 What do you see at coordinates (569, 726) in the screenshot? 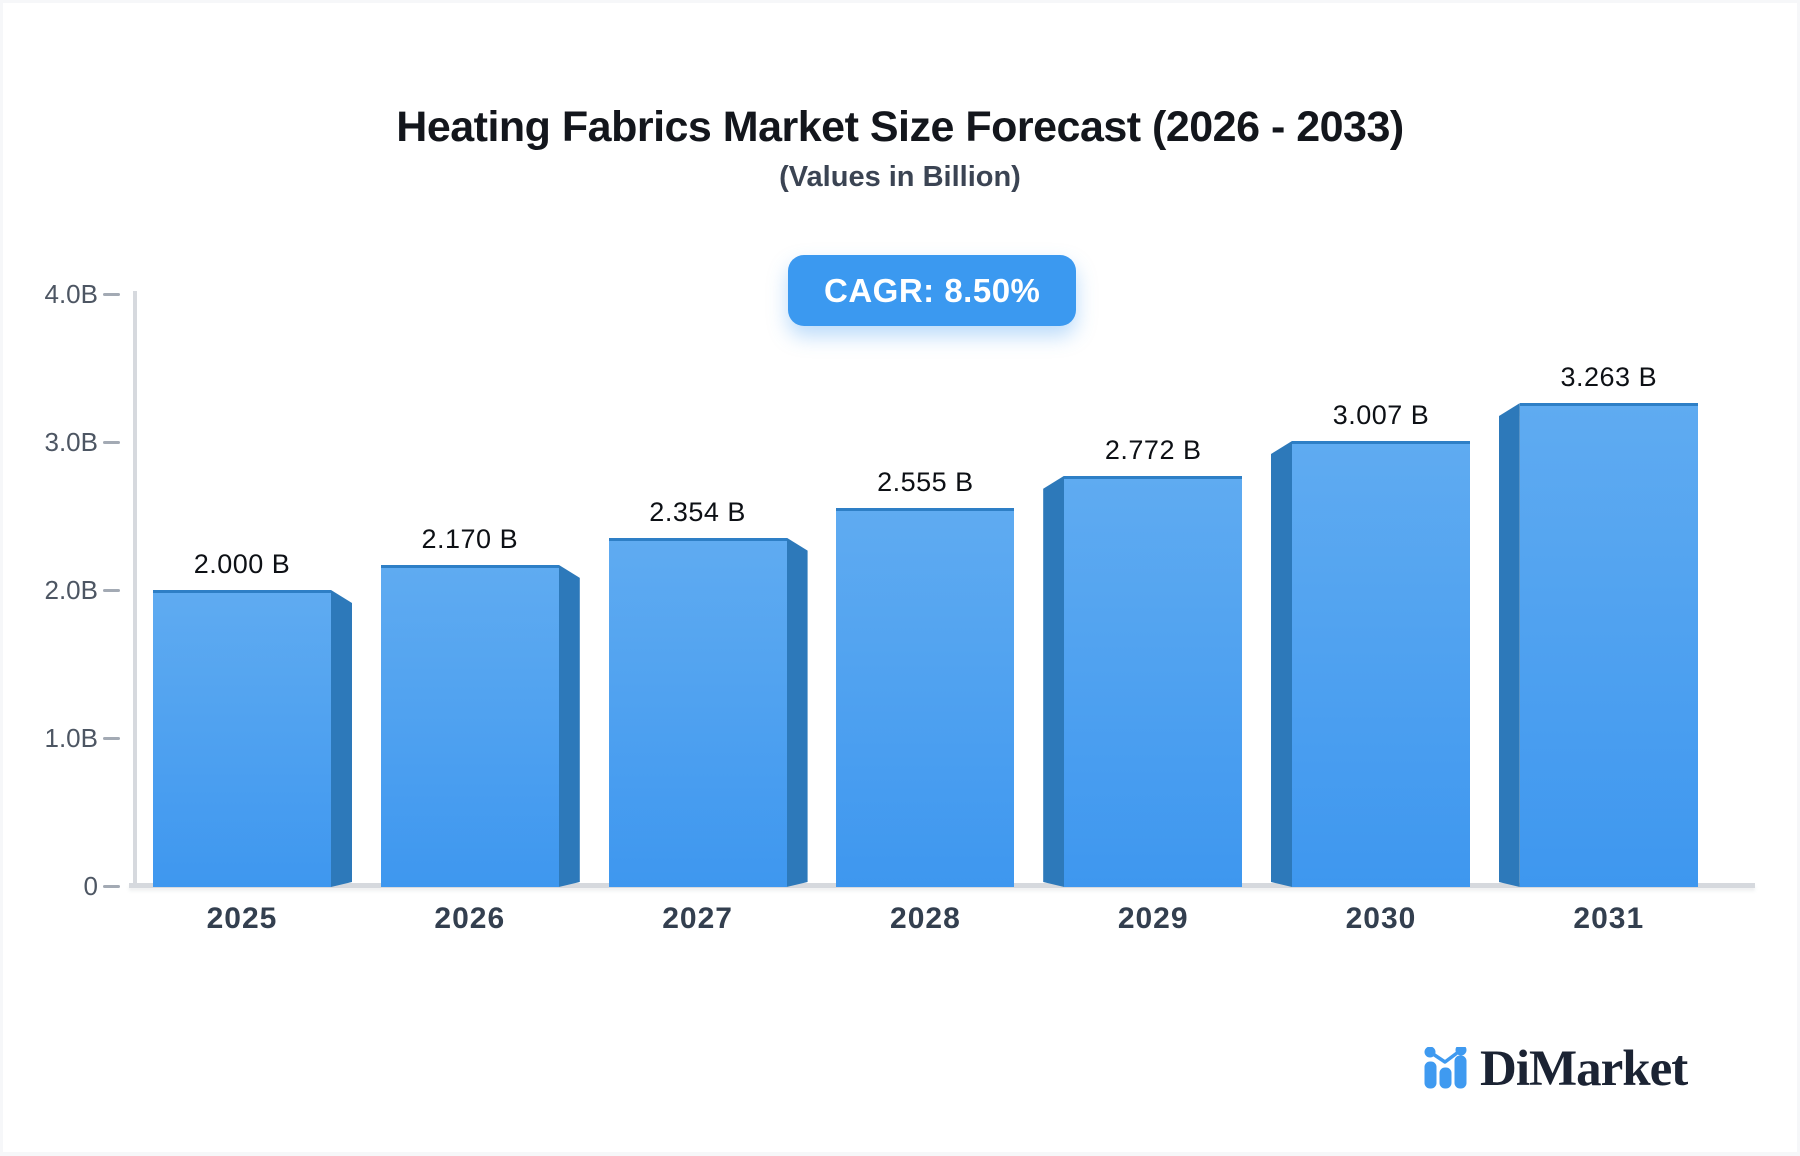
I see `bar-side-2026` at bounding box center [569, 726].